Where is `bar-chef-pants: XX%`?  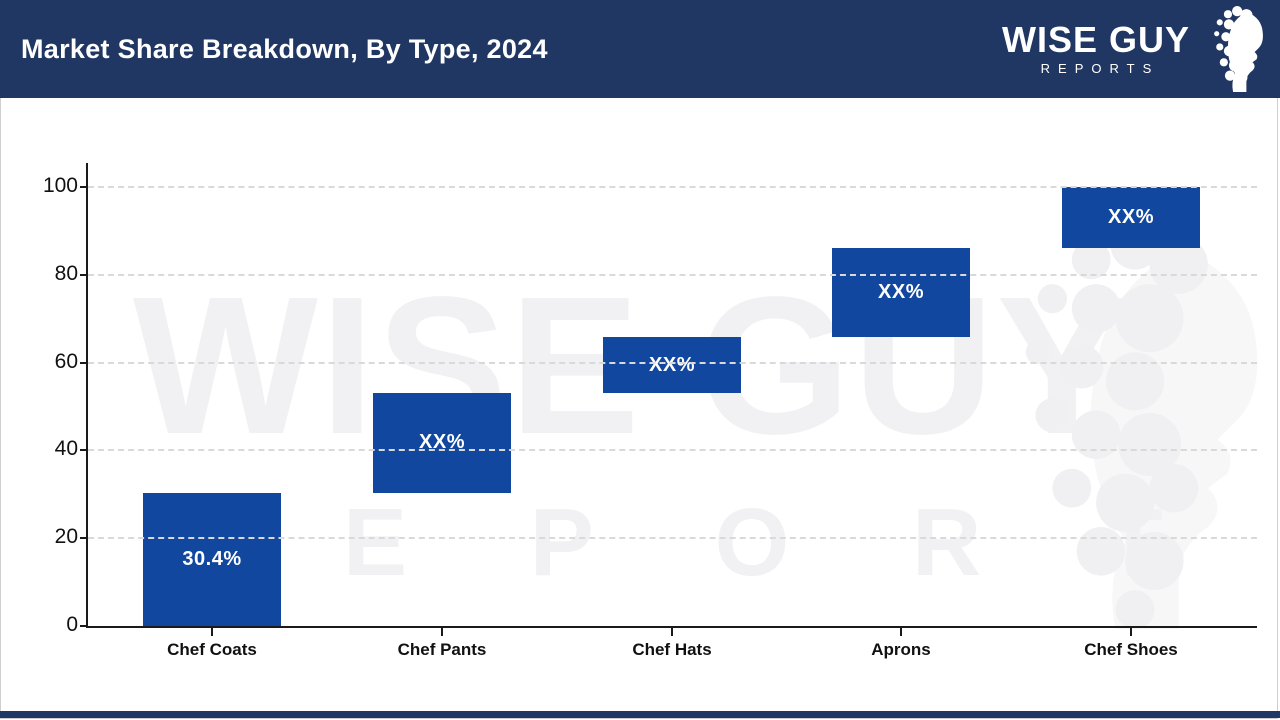 bar-chef-pants: XX% is located at coordinates (442, 442).